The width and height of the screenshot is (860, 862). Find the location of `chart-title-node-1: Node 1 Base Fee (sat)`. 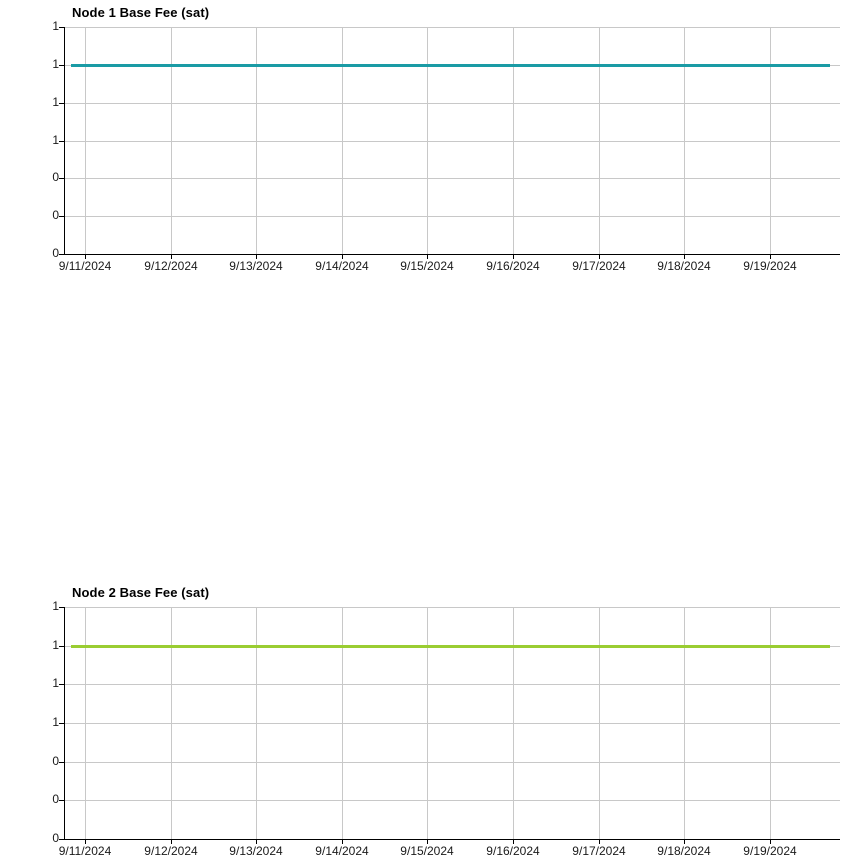

chart-title-node-1: Node 1 Base Fee (sat) is located at coordinates (141, 12).